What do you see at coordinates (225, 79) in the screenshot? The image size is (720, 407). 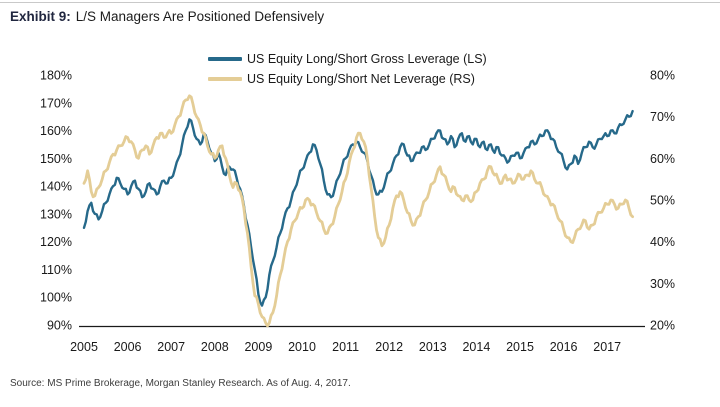 I see `net-leverage-line-swatch` at bounding box center [225, 79].